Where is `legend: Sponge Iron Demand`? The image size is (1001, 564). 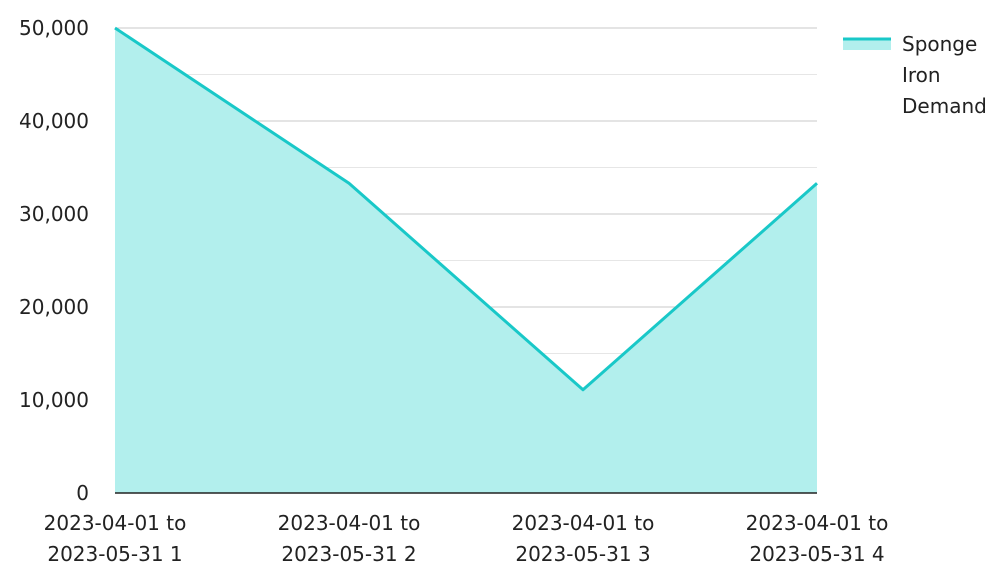
legend: Sponge Iron Demand is located at coordinates (915, 75).